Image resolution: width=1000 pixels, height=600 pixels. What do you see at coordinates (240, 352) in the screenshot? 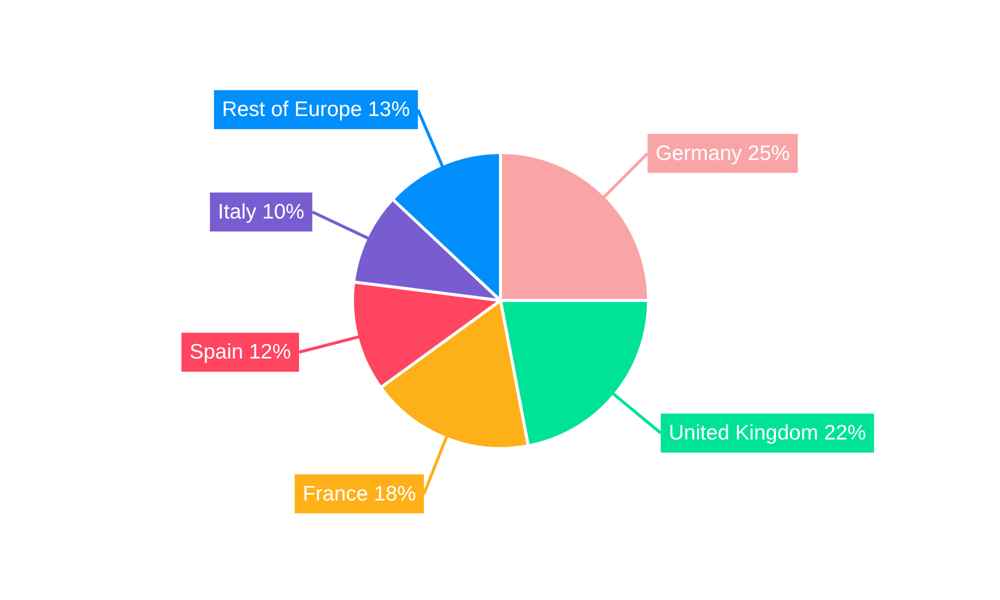
I see `slice-label: Spain 12%` at bounding box center [240, 352].